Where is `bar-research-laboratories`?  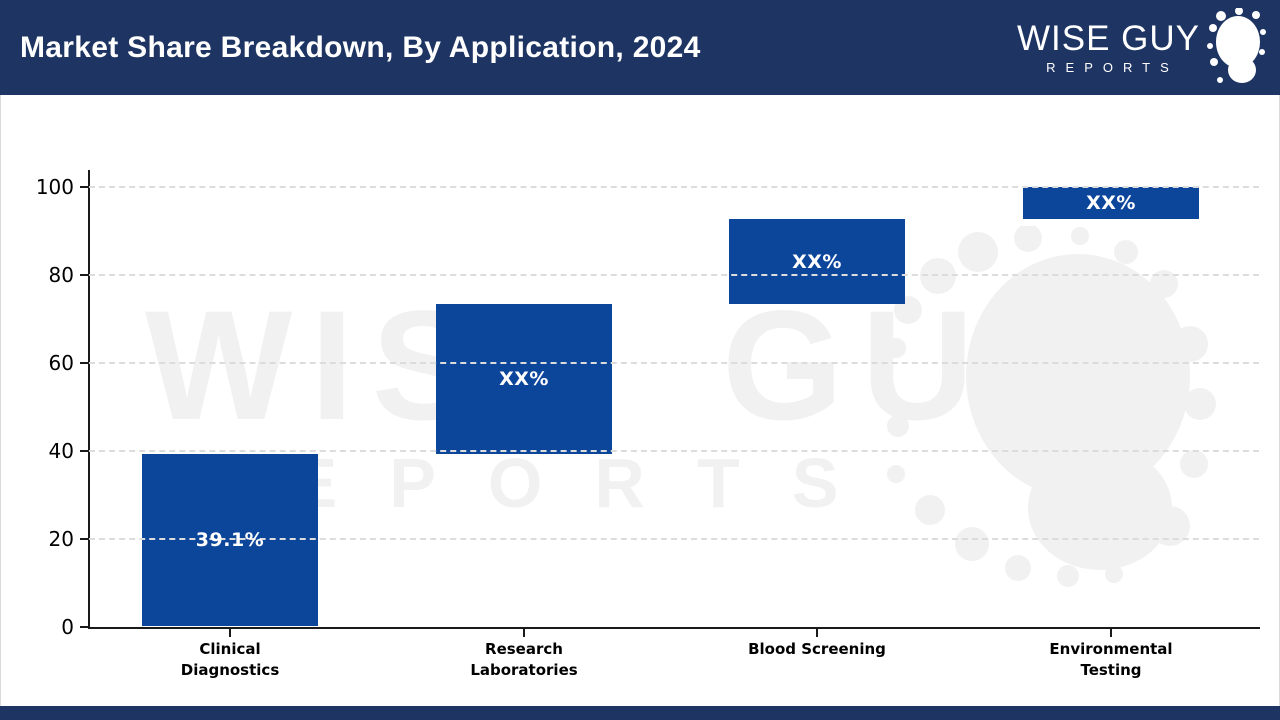 bar-research-laboratories is located at coordinates (524, 379).